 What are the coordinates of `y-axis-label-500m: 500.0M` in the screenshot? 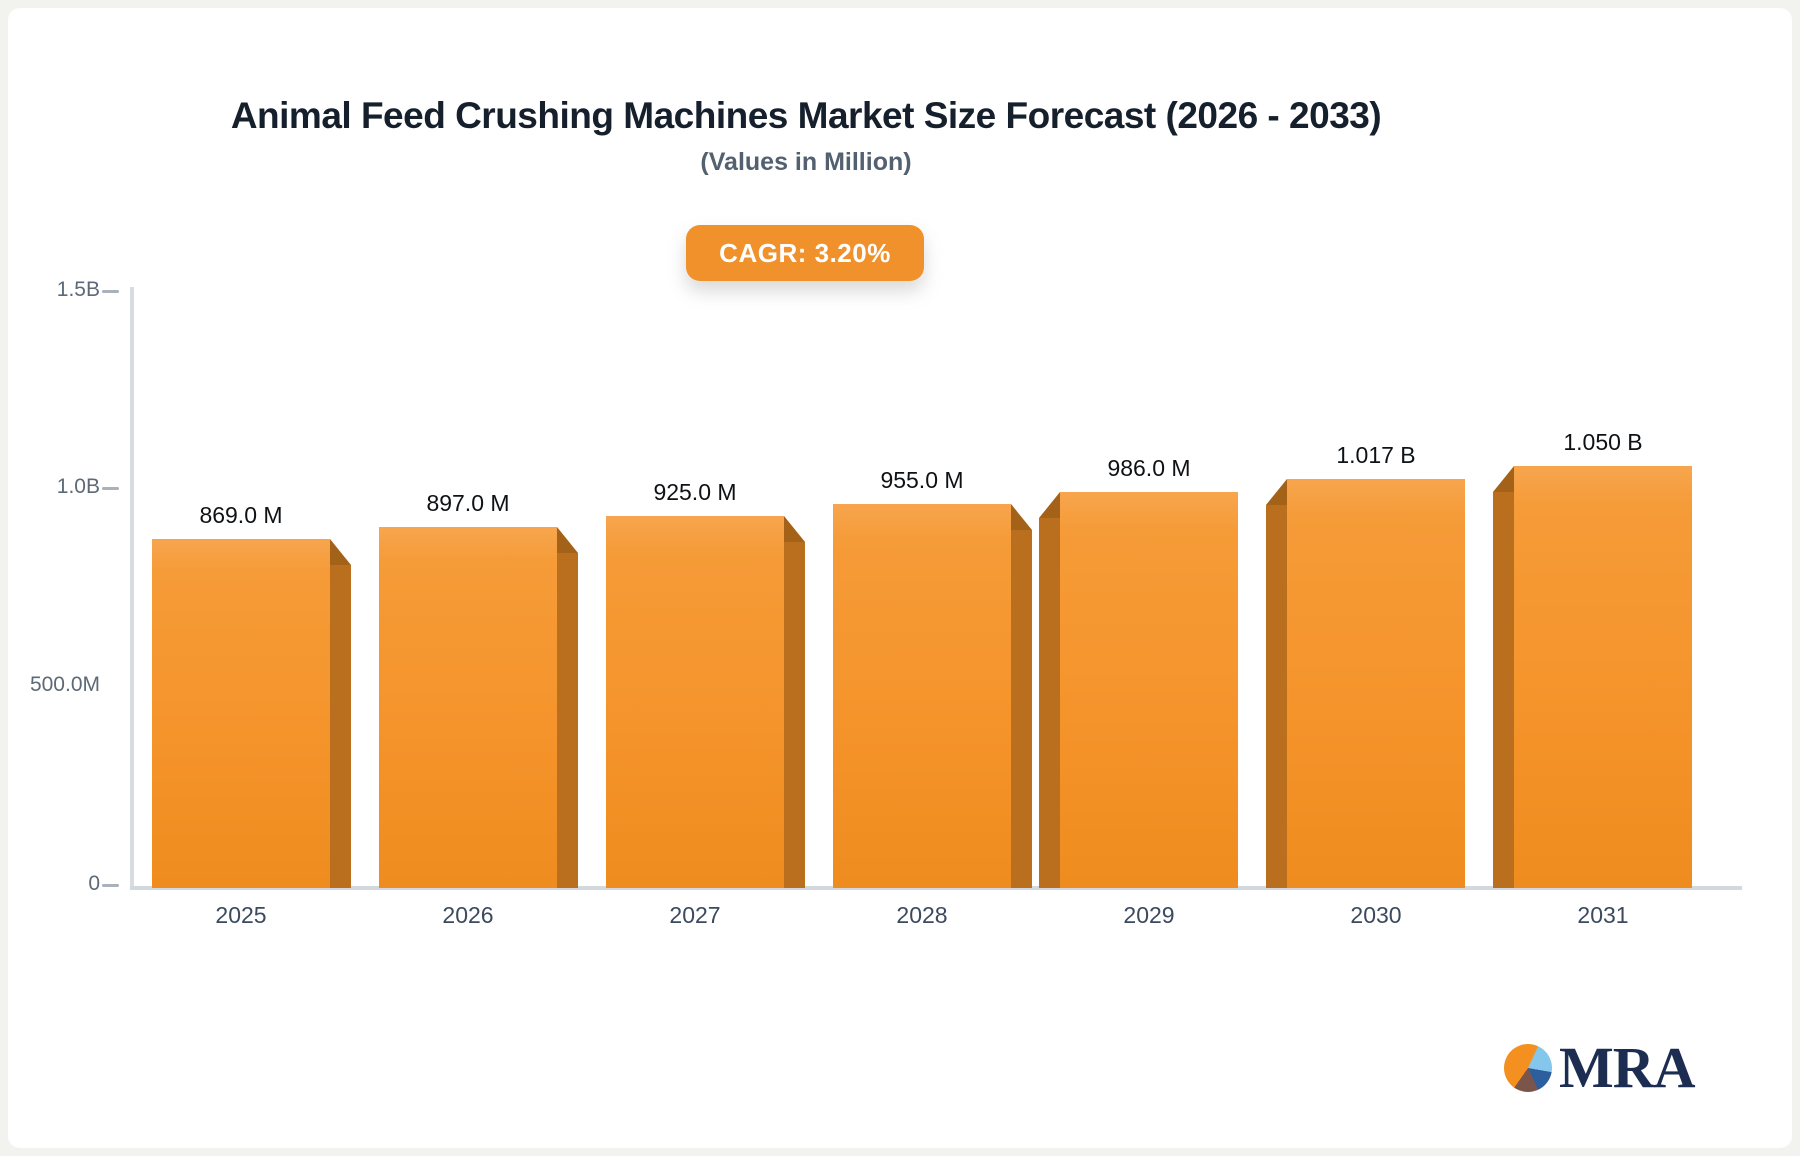 It's located at (64, 684).